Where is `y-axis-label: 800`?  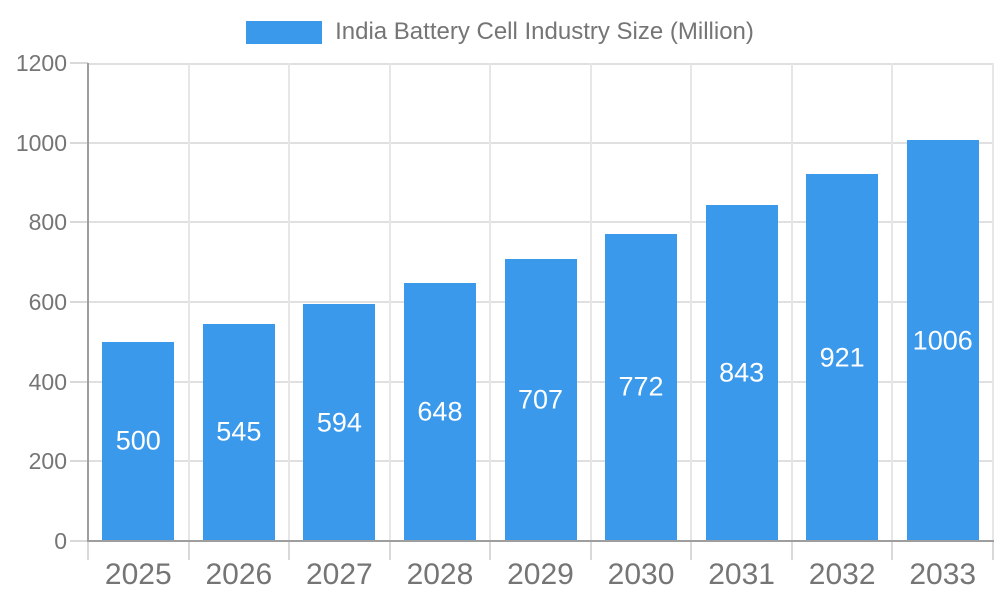 y-axis-label: 800 is located at coordinates (47, 222).